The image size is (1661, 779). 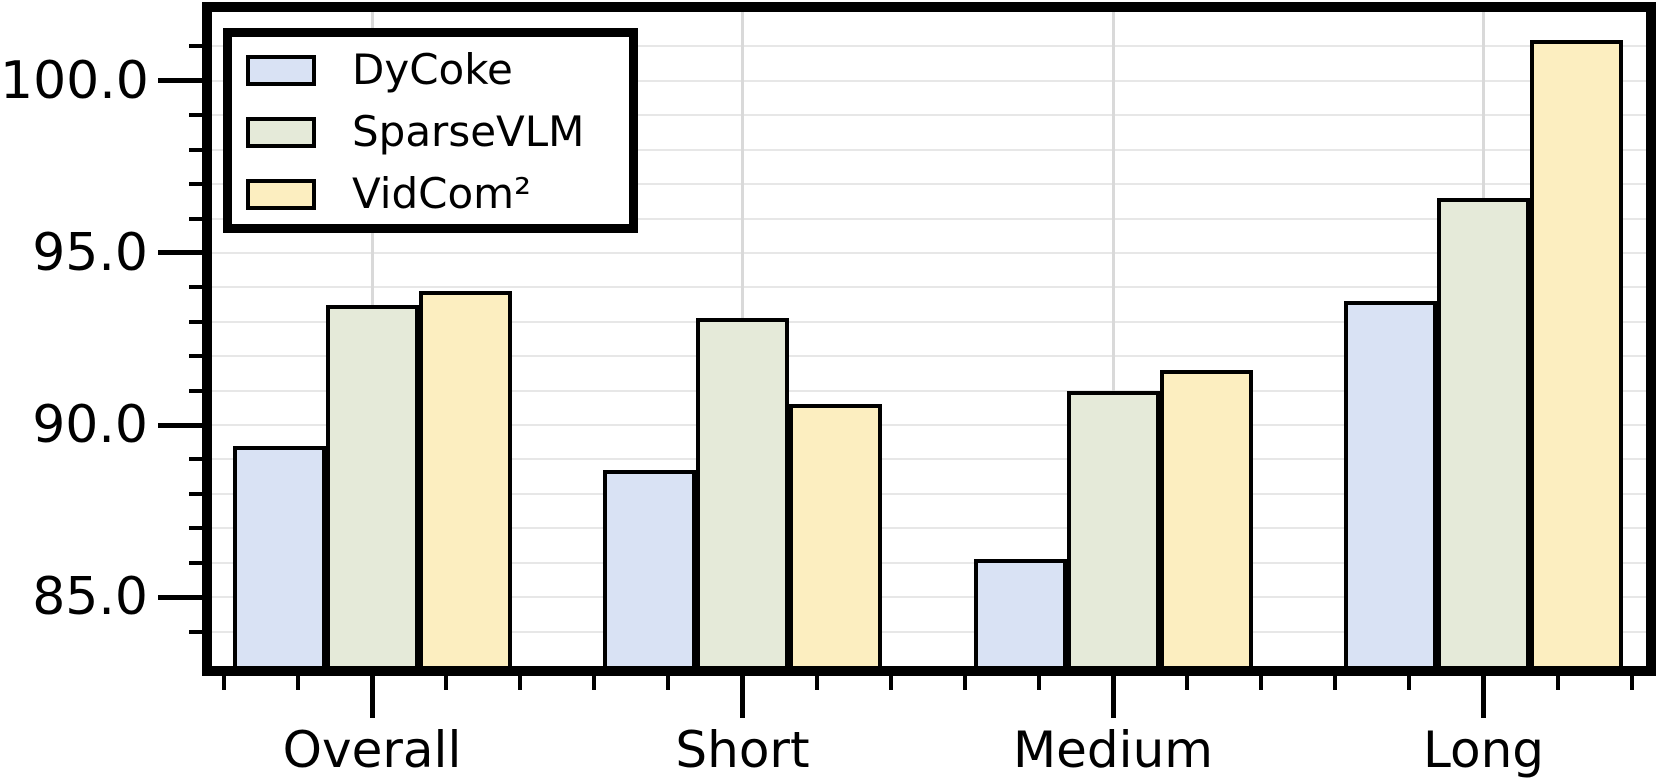 What do you see at coordinates (468, 131) in the screenshot?
I see `legend-label: SparseVLM` at bounding box center [468, 131].